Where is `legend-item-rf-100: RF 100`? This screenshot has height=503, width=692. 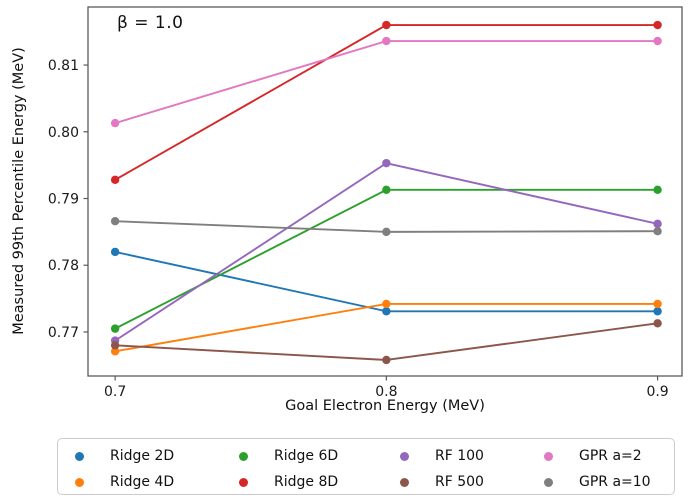 legend-item-rf-100: RF 100 is located at coordinates (442, 456).